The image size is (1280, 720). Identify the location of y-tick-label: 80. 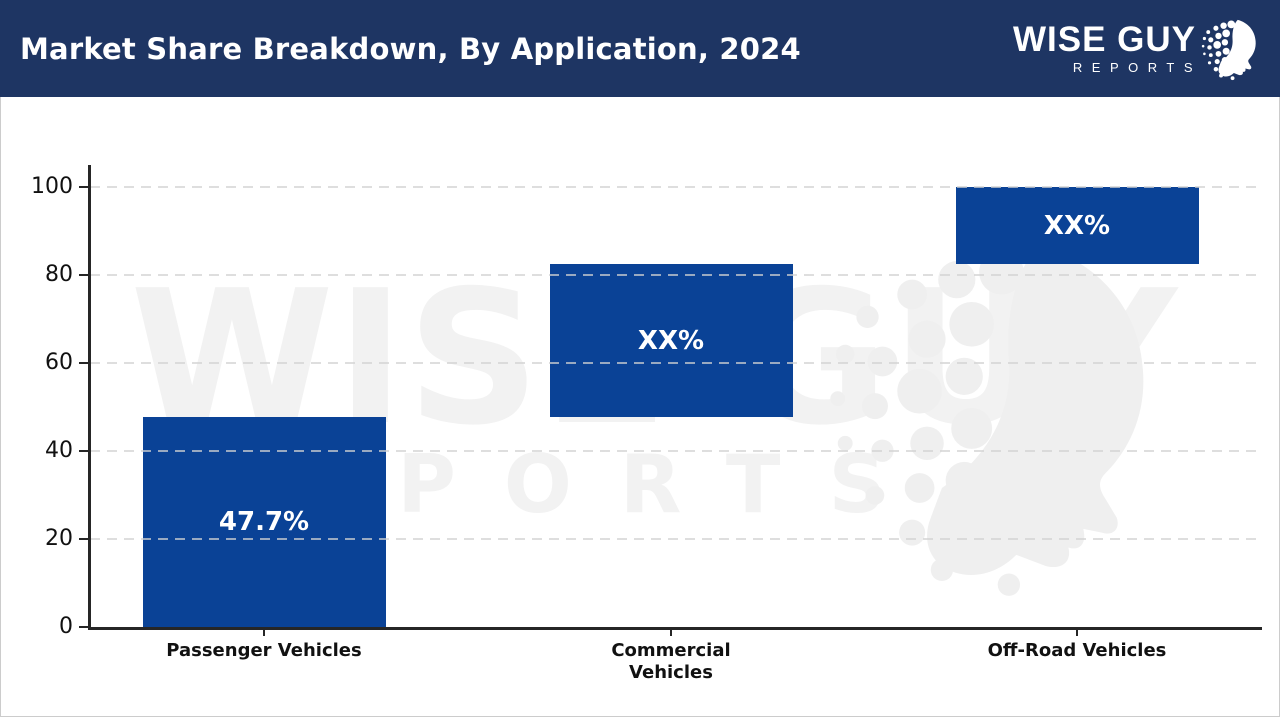
(59, 274).